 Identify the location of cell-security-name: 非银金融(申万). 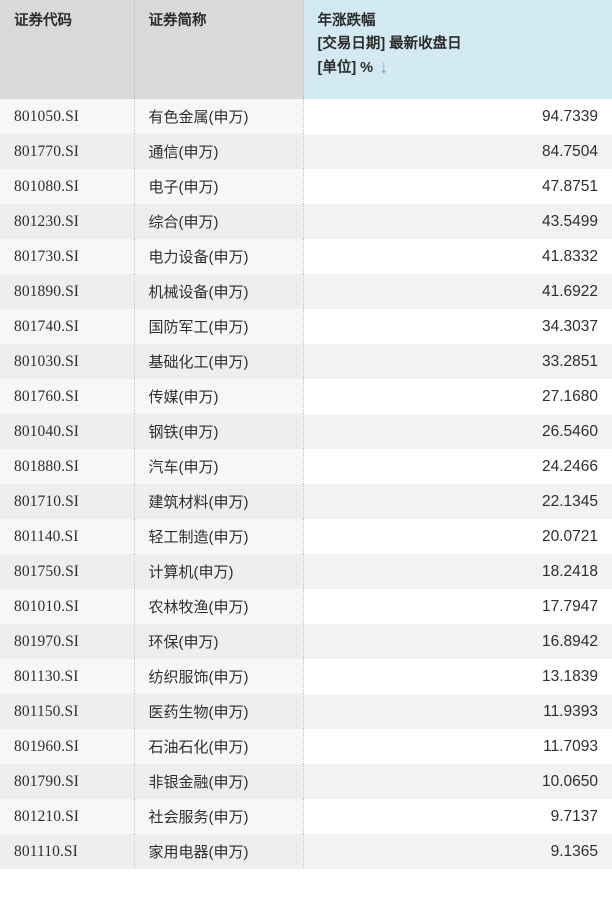
(219, 781).